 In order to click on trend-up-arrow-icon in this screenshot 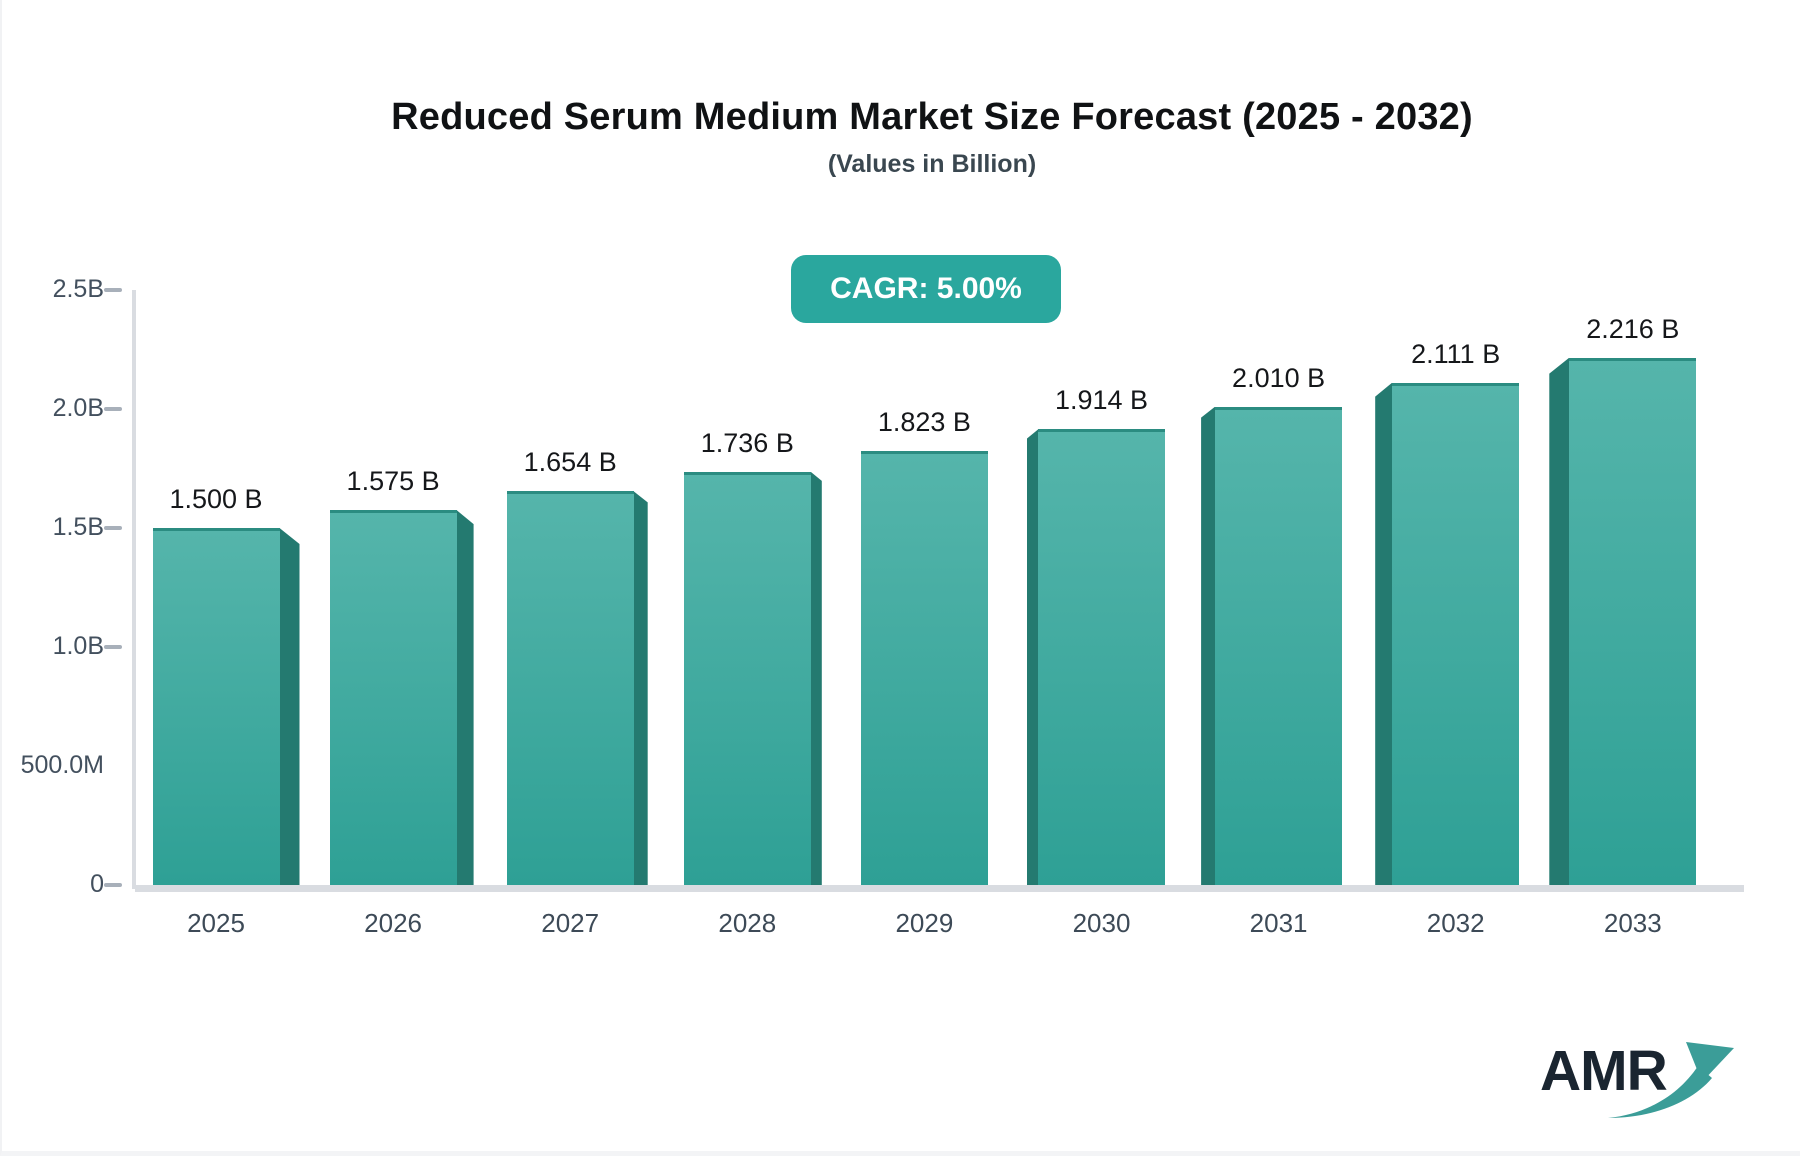, I will do `click(1671, 1080)`.